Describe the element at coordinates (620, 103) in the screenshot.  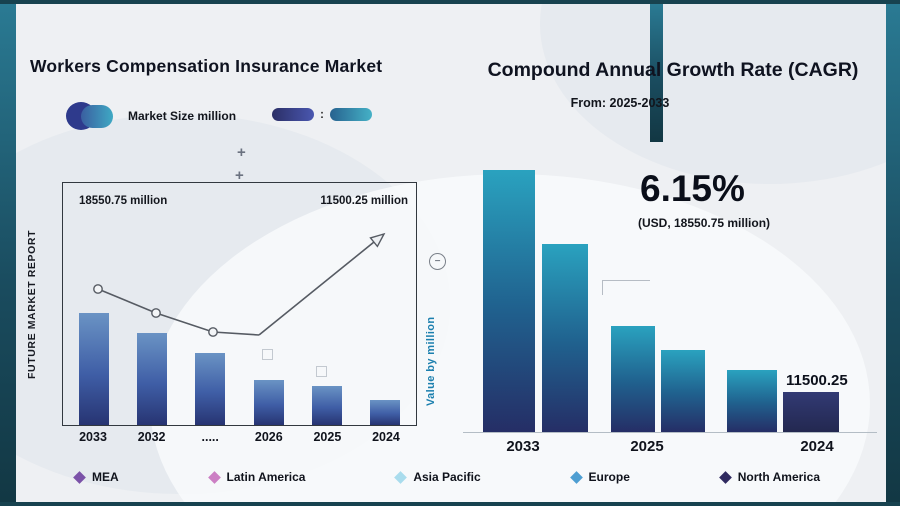
I see `cagr-subtitle: From: 2025-2033` at that location.